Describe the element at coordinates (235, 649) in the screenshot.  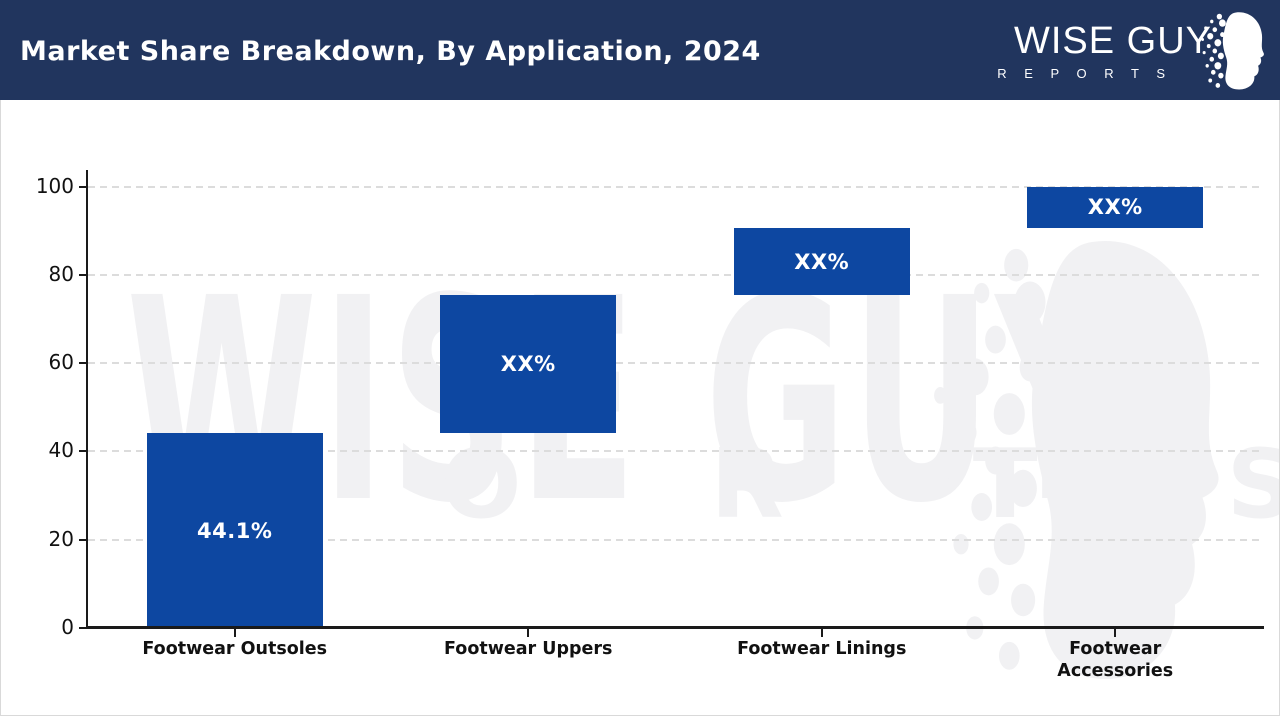
I see `x-category-label: Footwear Outsoles` at that location.